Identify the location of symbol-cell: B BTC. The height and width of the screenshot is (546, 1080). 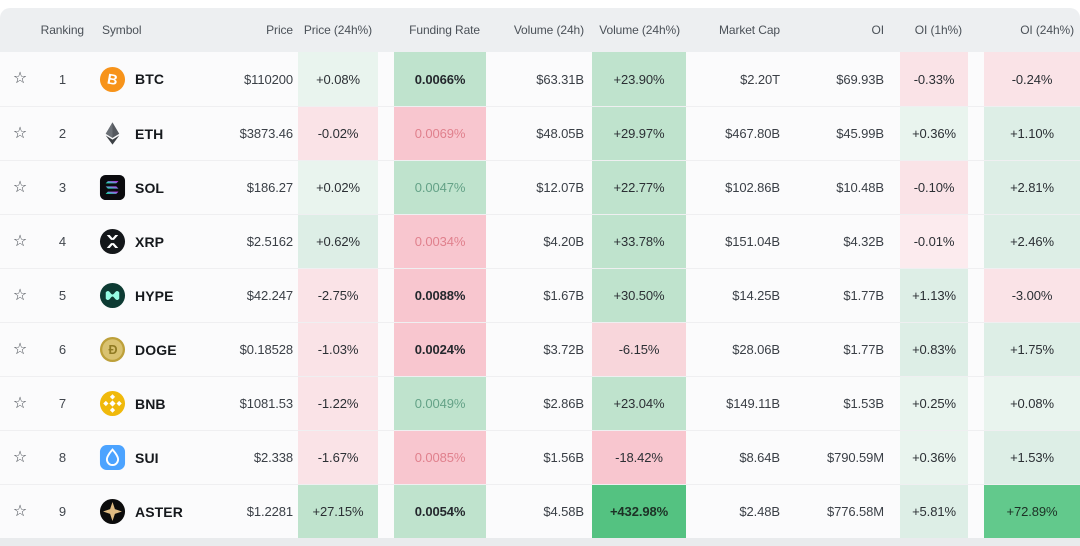
(149, 79).